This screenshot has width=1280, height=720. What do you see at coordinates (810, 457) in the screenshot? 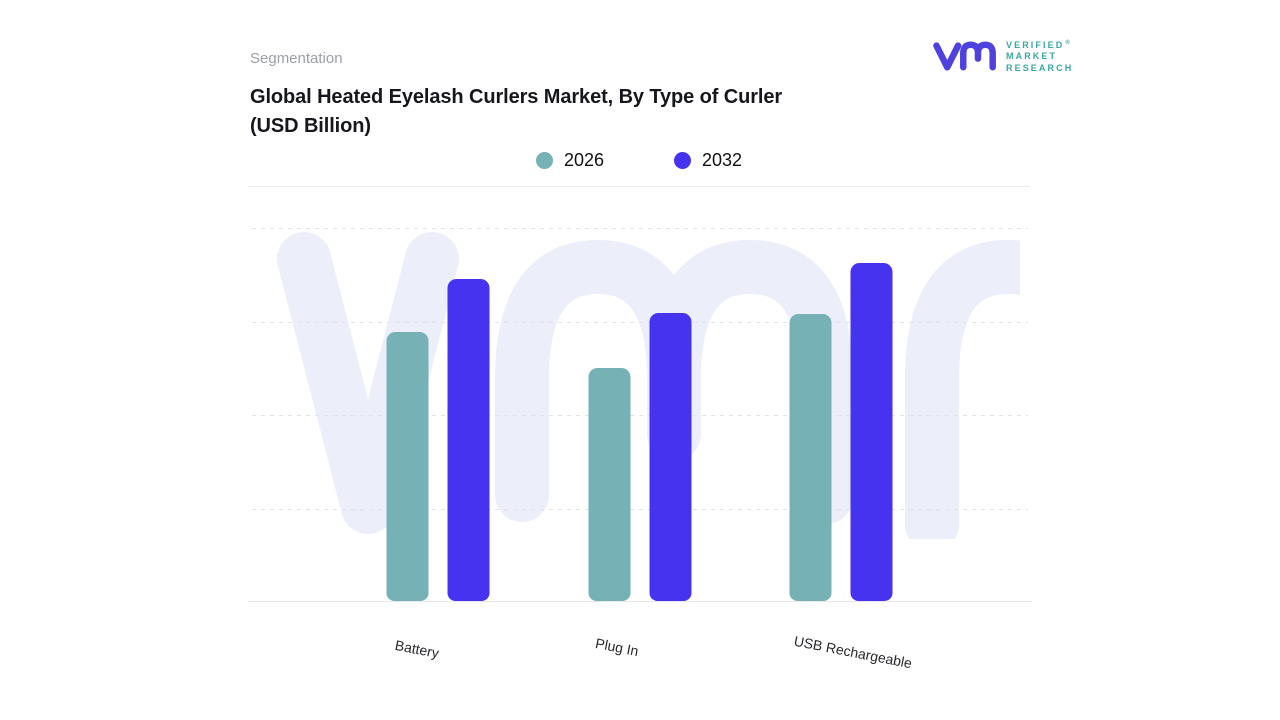
I see `bar-usb-rechargeable-2026` at bounding box center [810, 457].